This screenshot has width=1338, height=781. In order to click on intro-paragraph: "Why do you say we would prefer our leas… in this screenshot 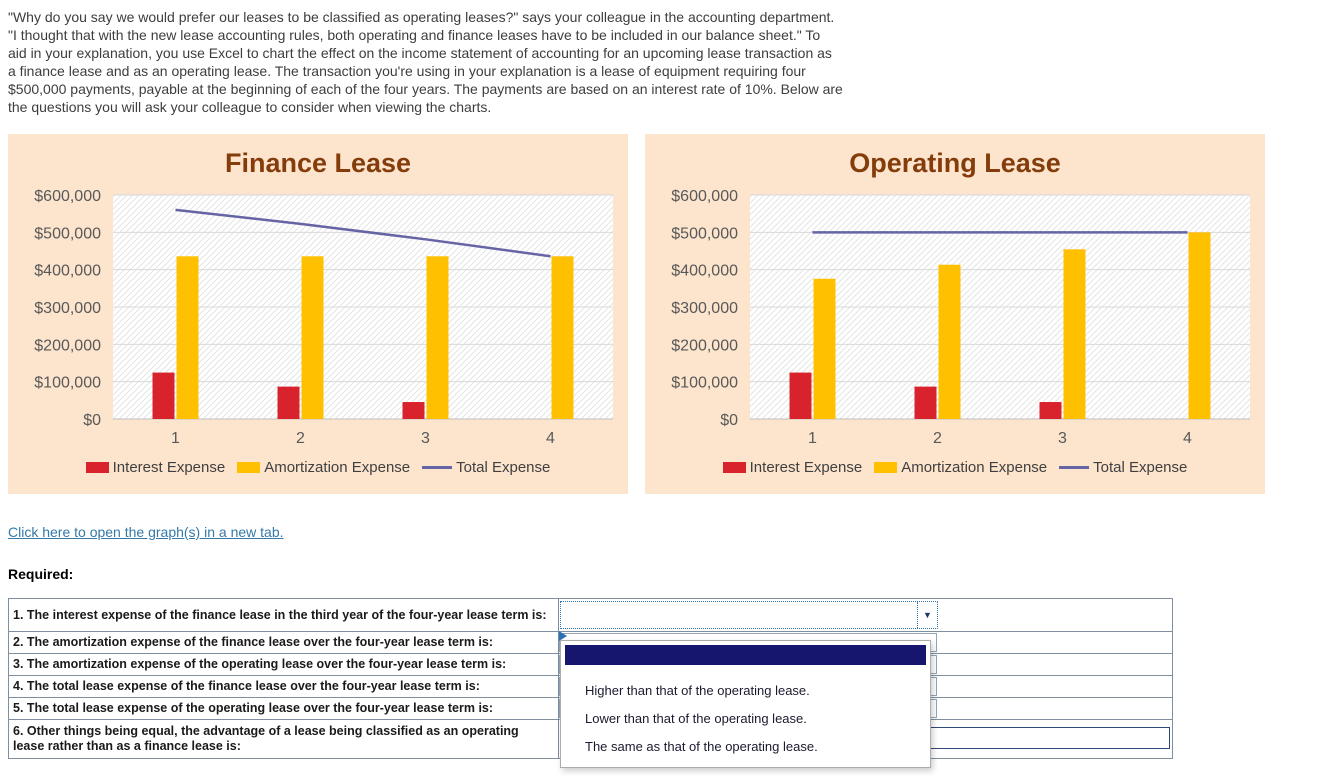, I will do `click(673, 62)`.